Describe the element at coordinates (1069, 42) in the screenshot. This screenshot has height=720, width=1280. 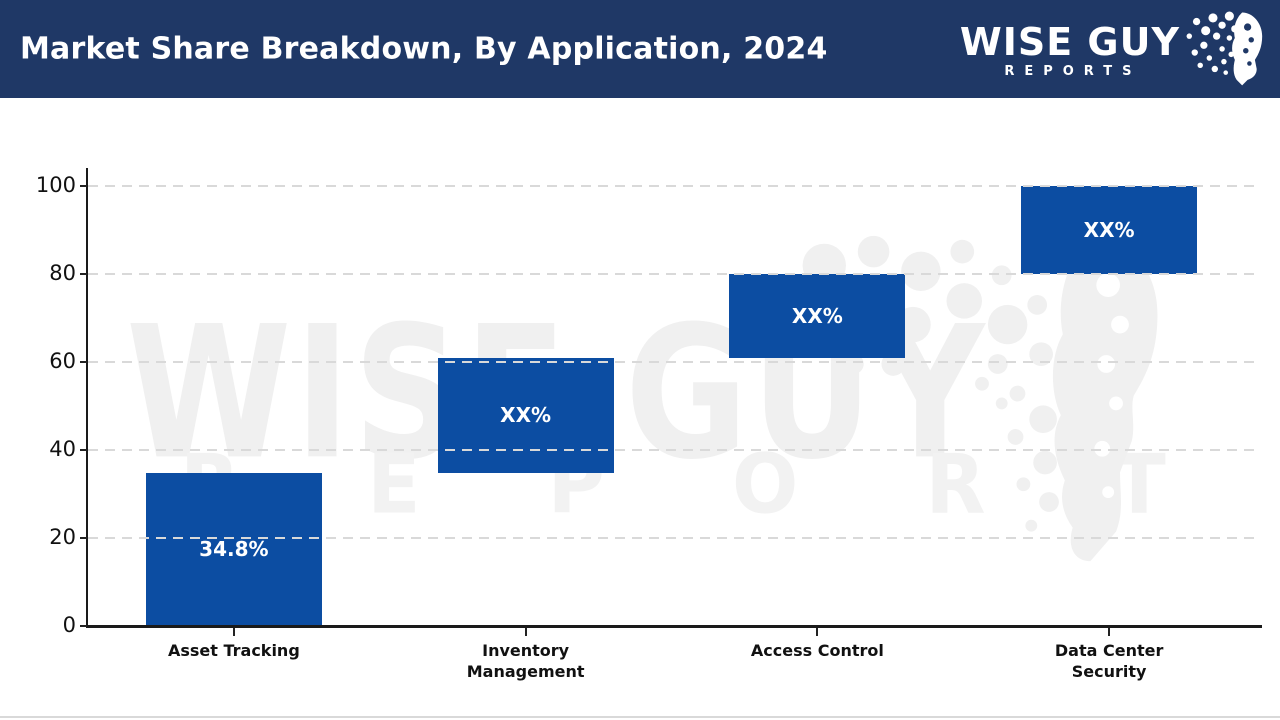
I see `brand-name: WISE GUY` at that location.